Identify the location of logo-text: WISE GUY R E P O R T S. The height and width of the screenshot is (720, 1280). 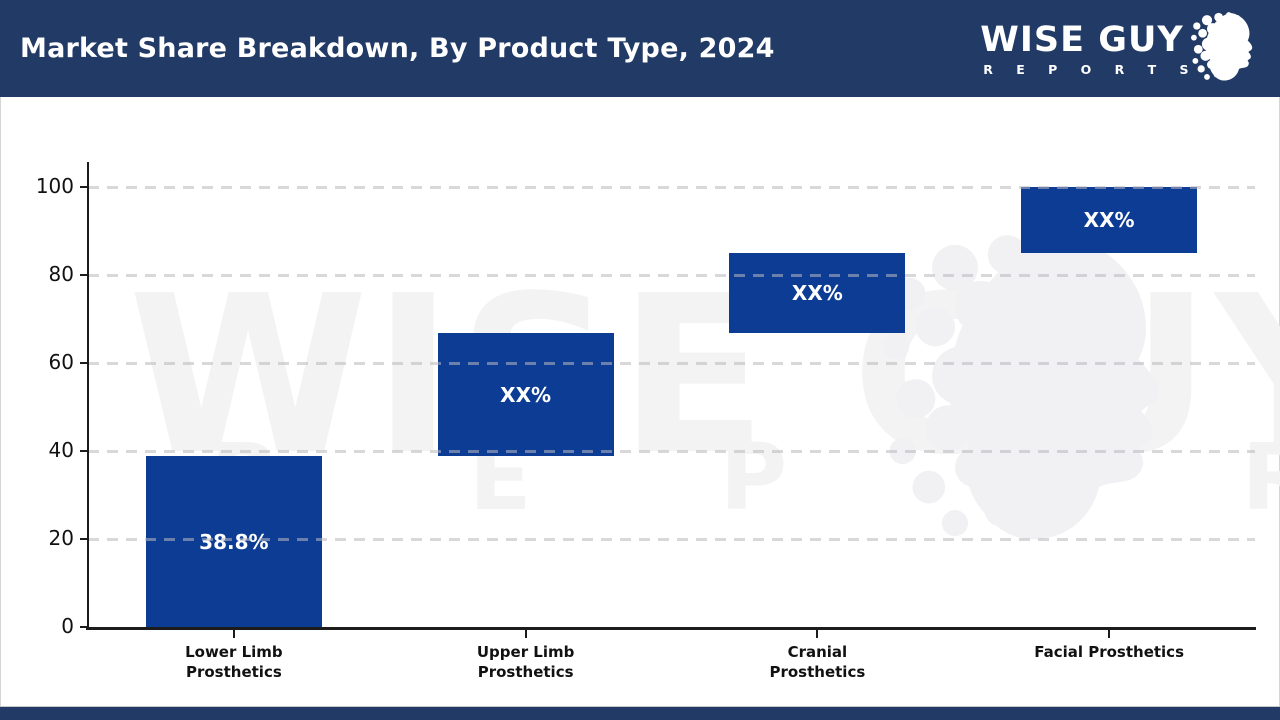
(1089, 49).